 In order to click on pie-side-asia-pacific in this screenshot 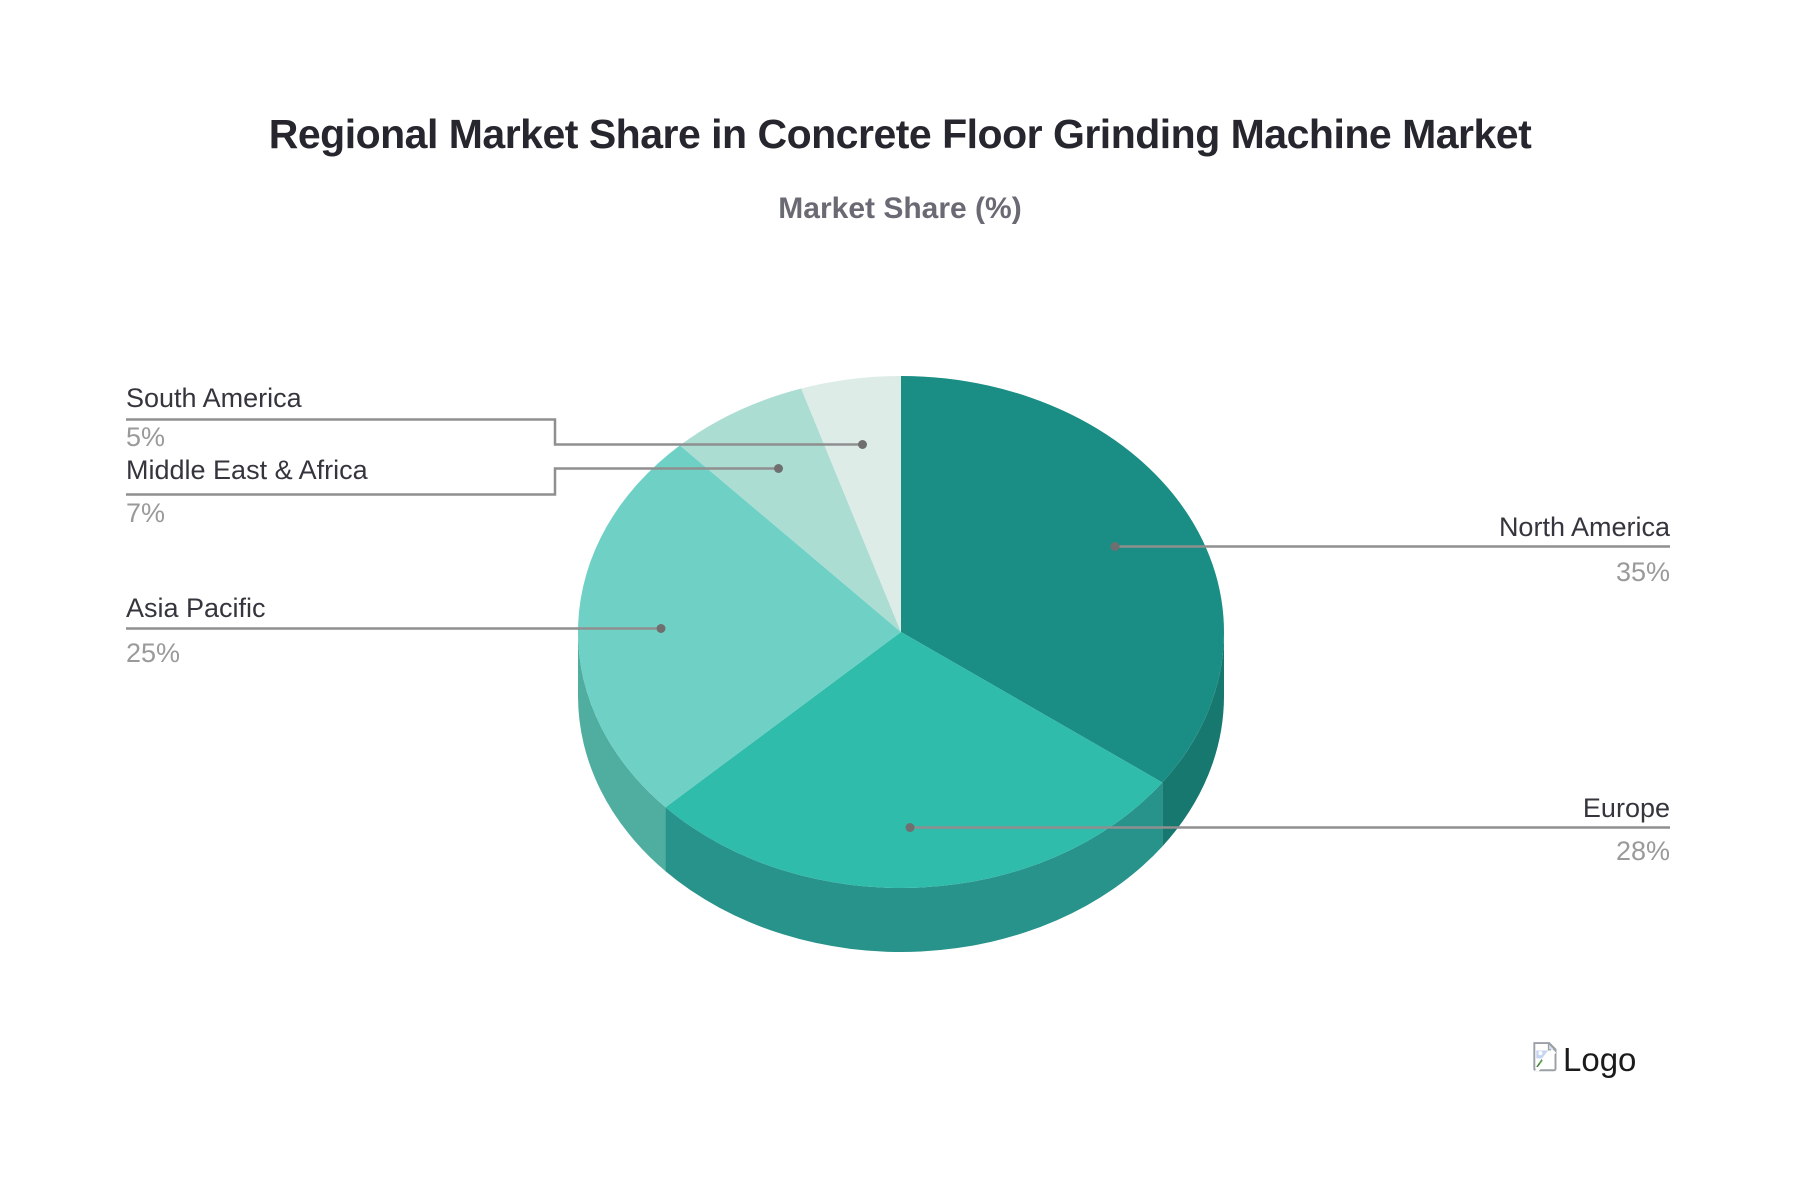, I will do `click(622, 752)`.